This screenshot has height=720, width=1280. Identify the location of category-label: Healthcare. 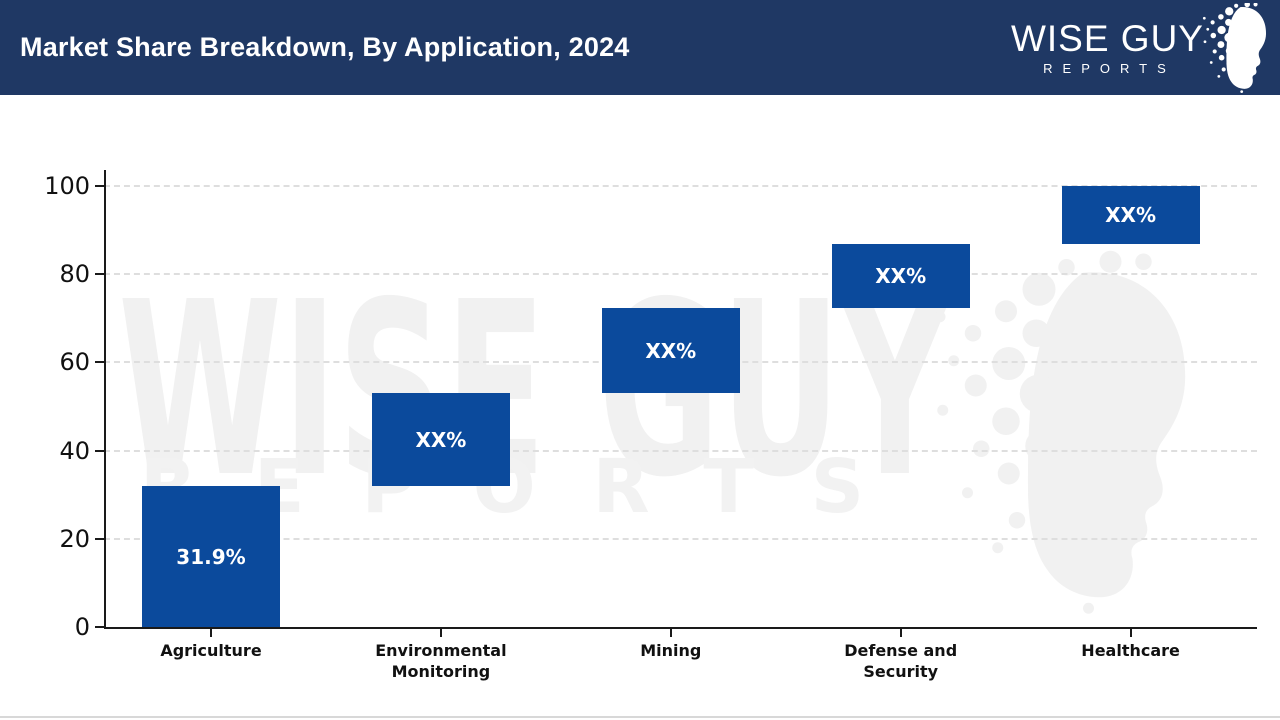
(1131, 650).